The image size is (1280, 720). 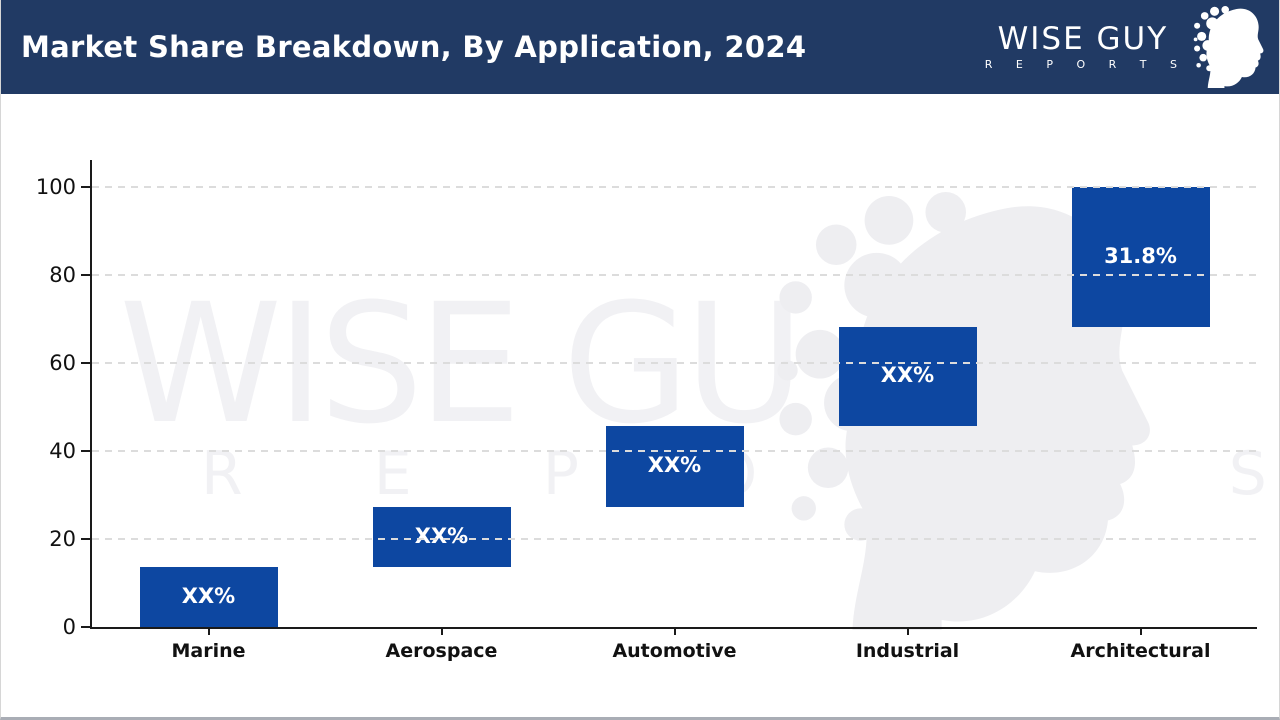 I want to click on x-axis-label-architectural: Architectural, so click(x=1140, y=651).